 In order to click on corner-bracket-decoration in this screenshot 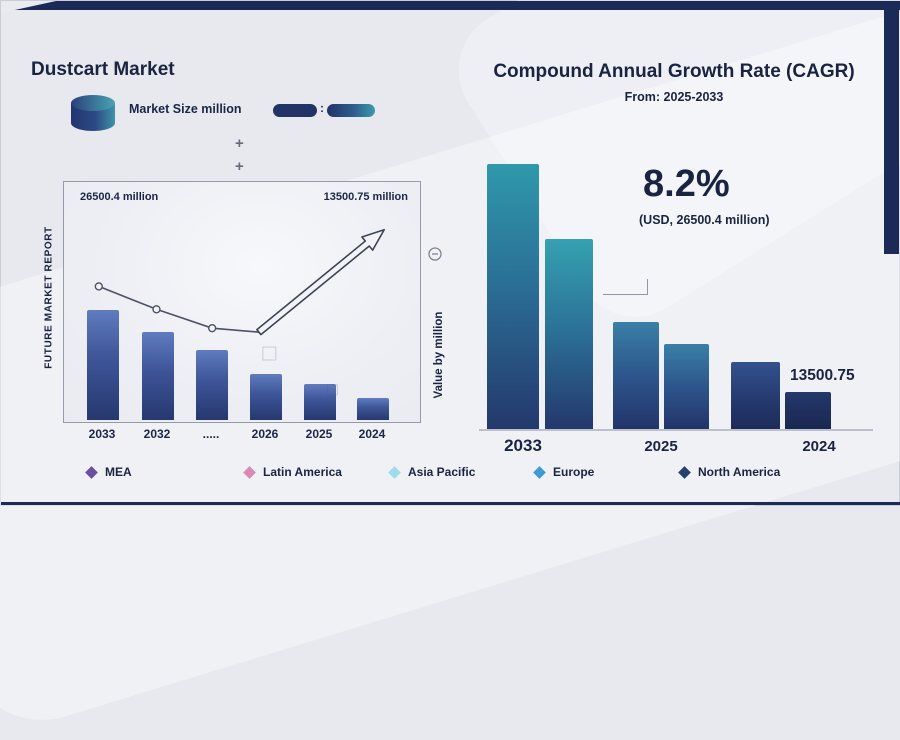, I will do `click(625, 287)`.